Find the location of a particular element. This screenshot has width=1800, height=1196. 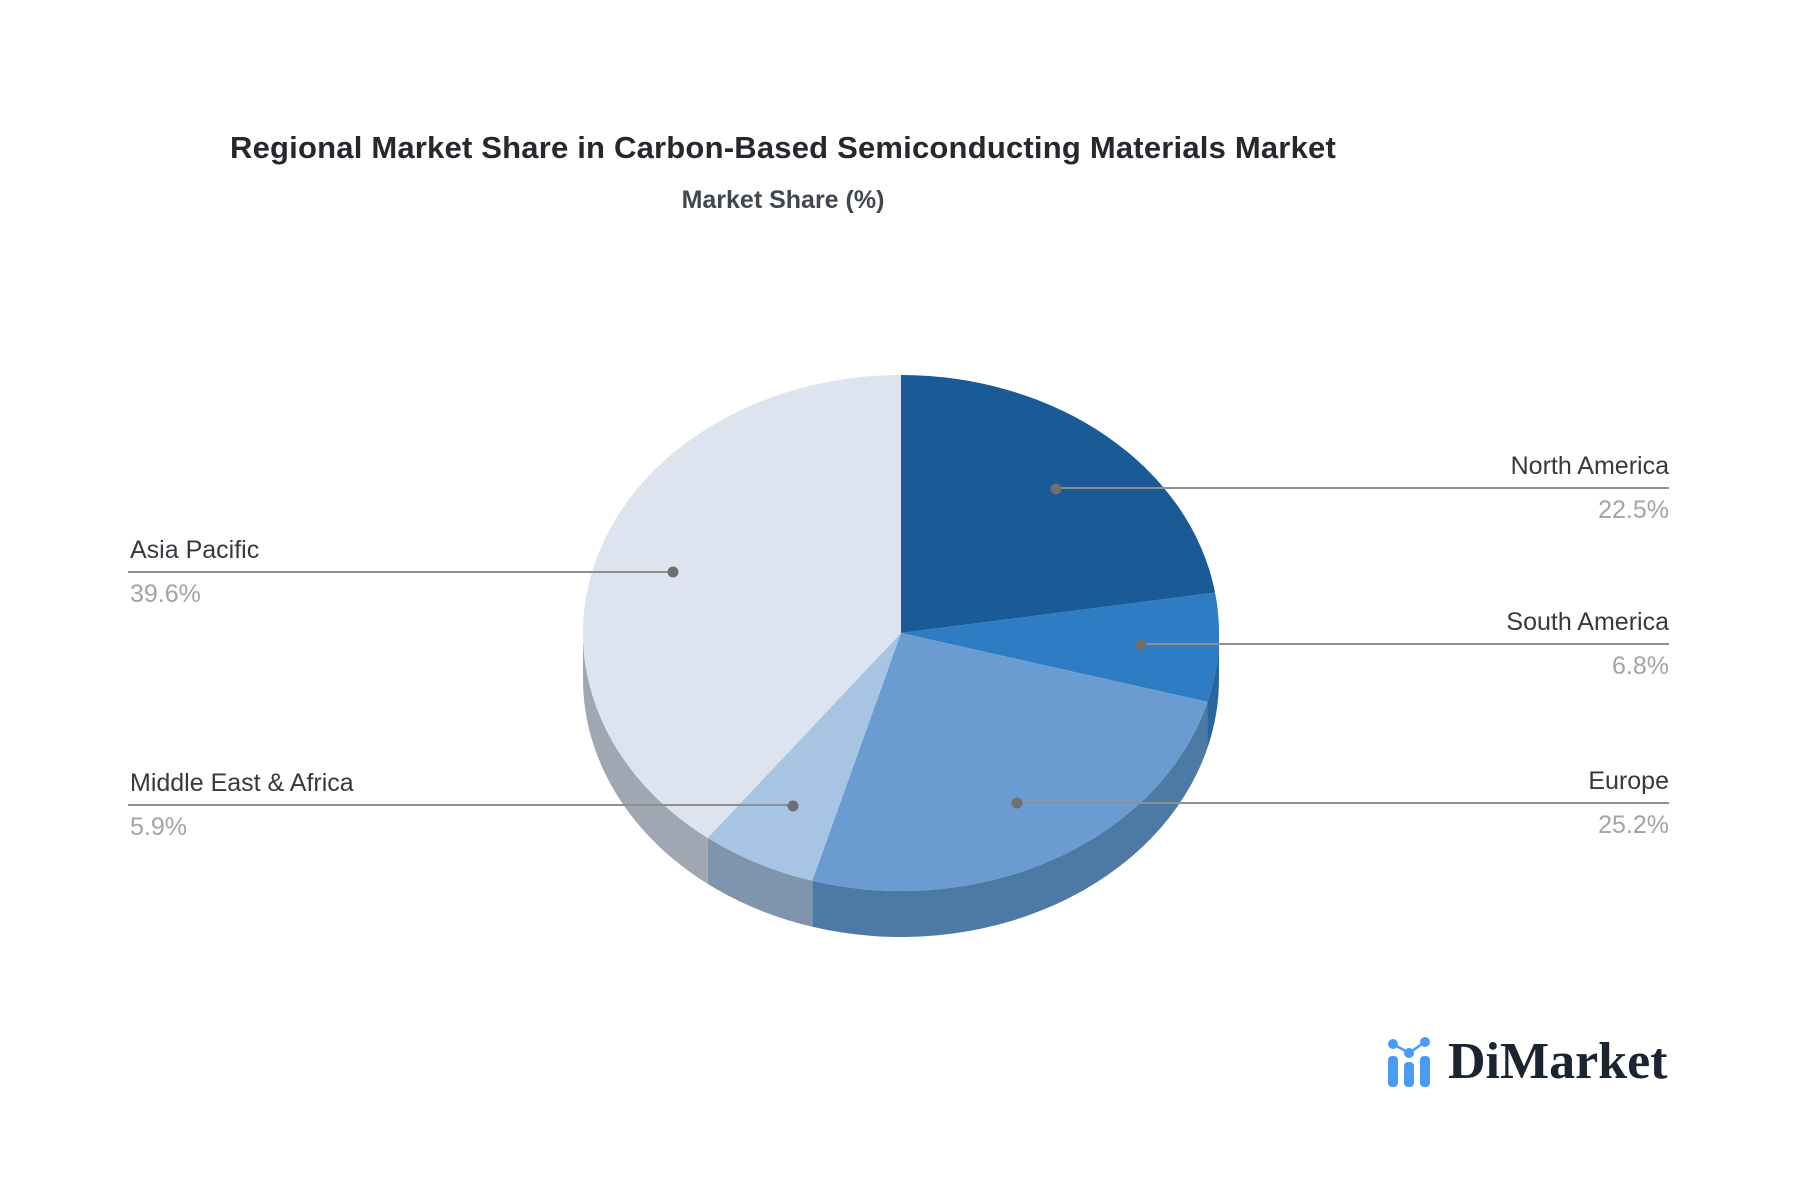

pie-side-asia-pacific is located at coordinates (645, 758).